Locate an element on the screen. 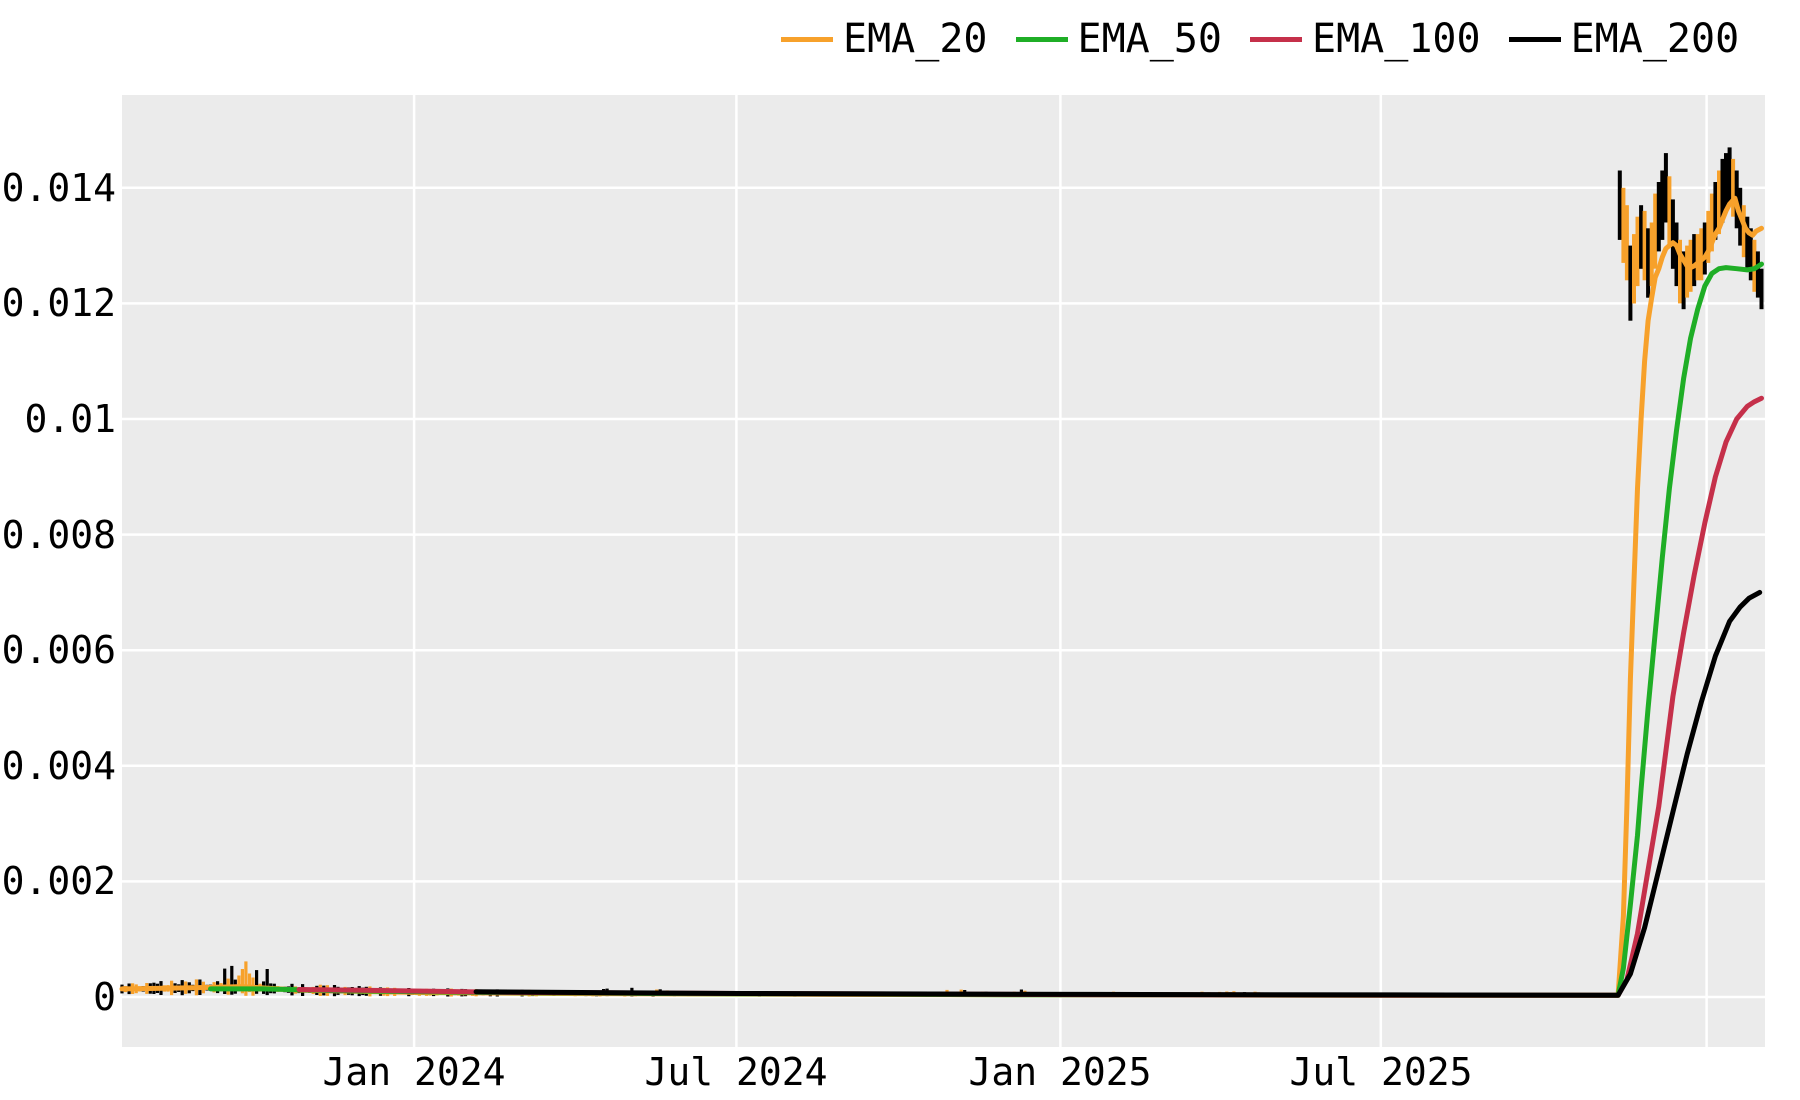 The width and height of the screenshot is (1800, 1100). y-tick-label: 0.01 is located at coordinates (70, 419).